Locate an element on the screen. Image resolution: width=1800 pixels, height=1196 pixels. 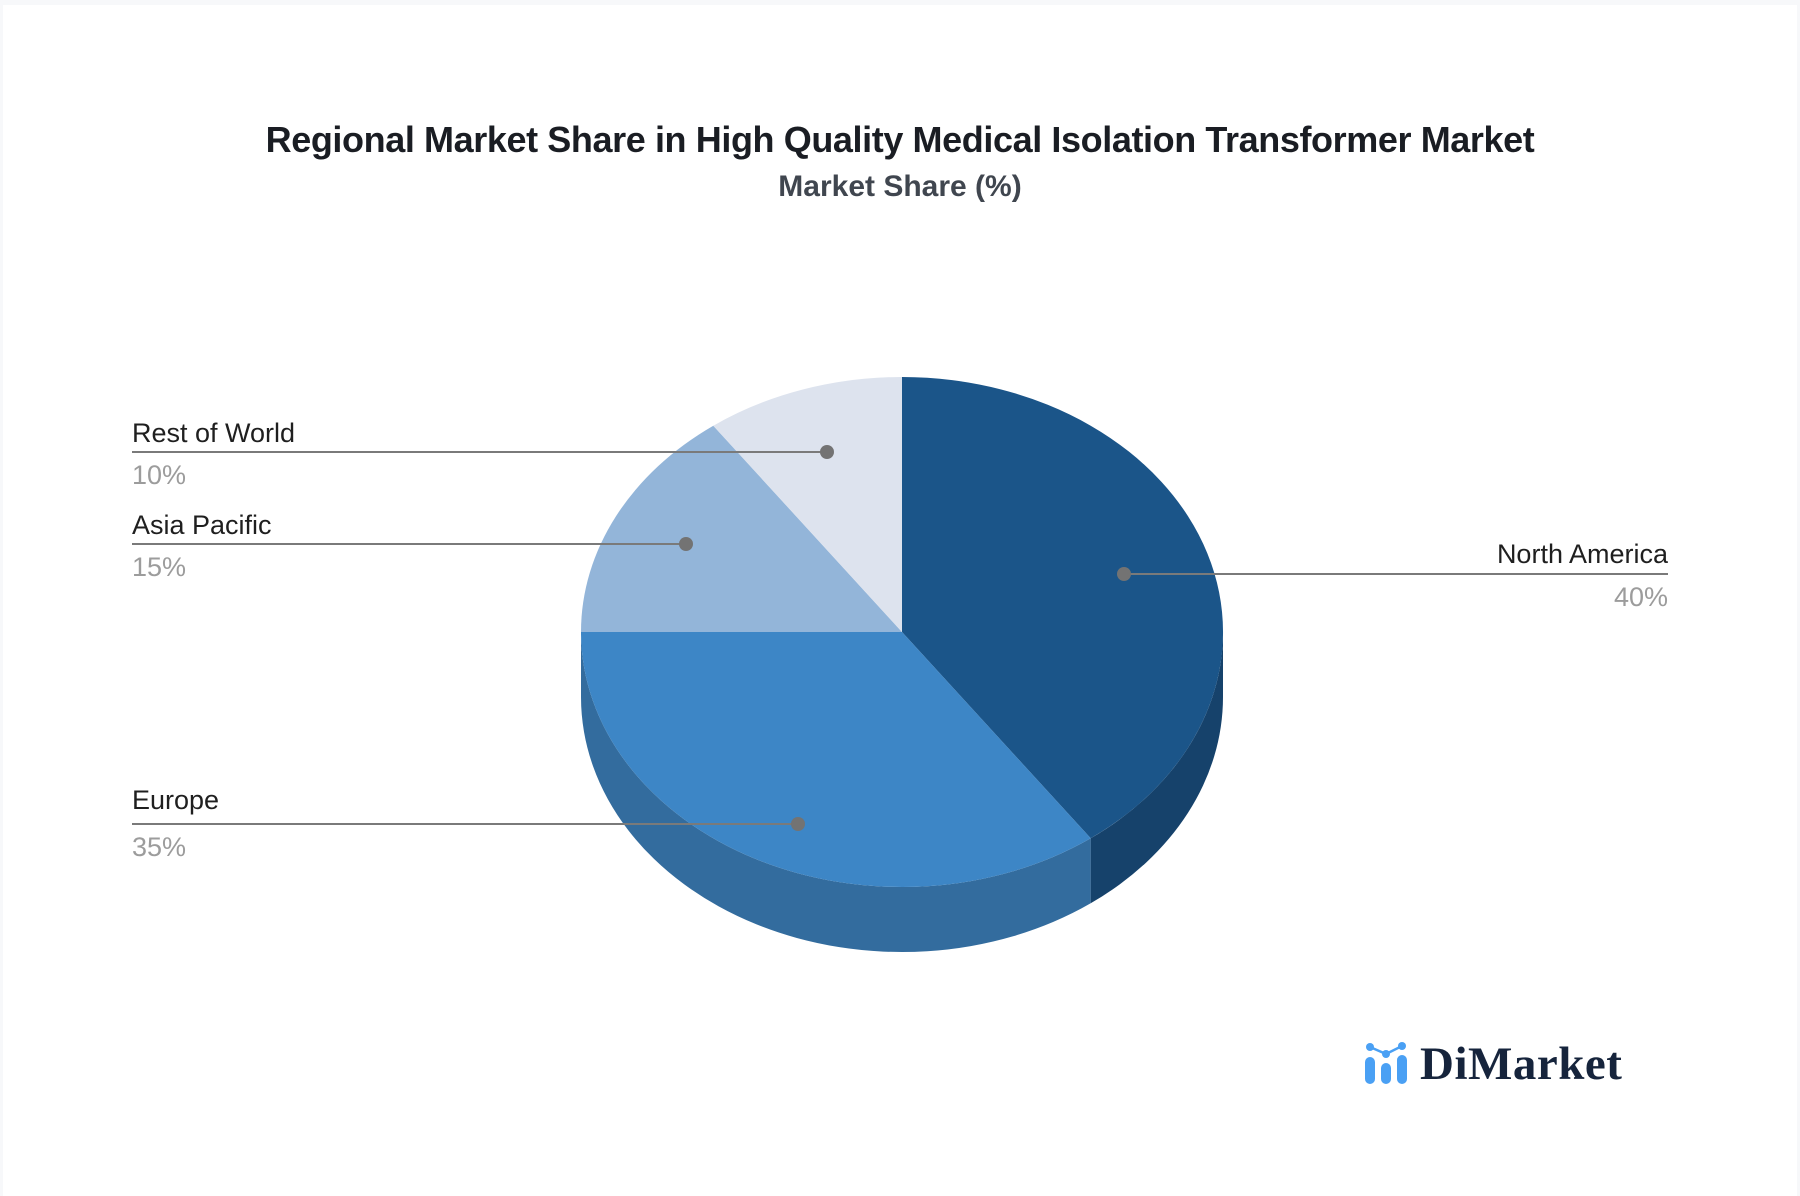
slice-north-america is located at coordinates (1063, 608).